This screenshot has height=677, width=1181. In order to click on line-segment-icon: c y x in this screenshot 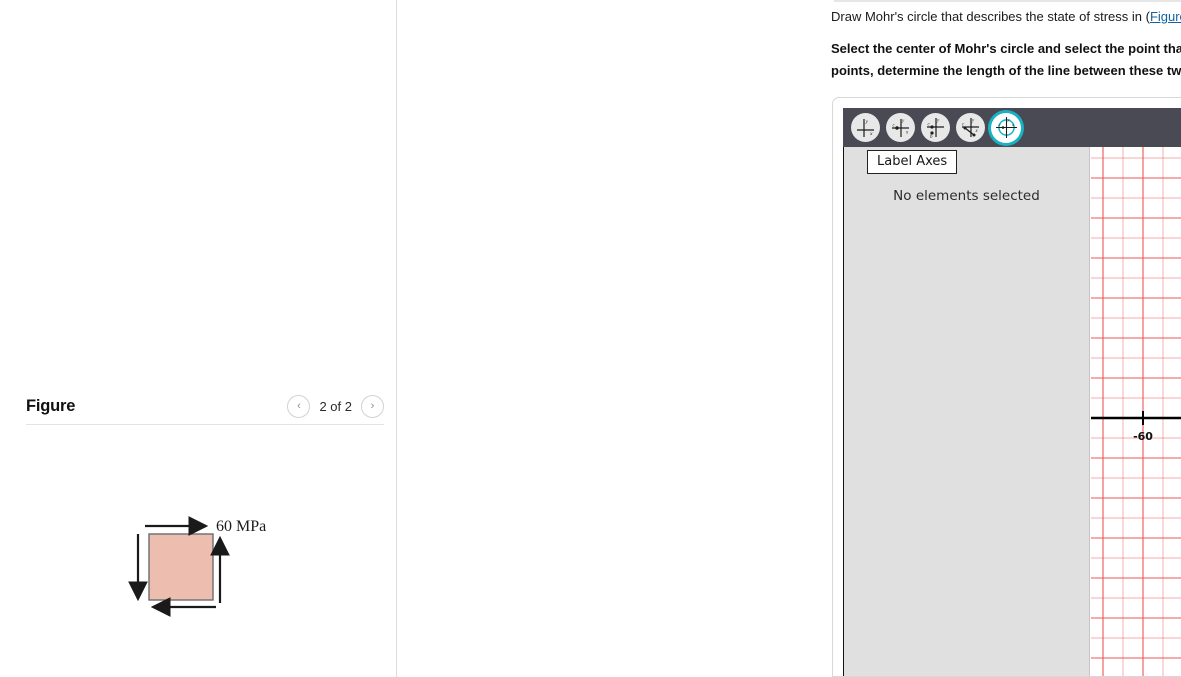, I will do `click(970, 127)`.